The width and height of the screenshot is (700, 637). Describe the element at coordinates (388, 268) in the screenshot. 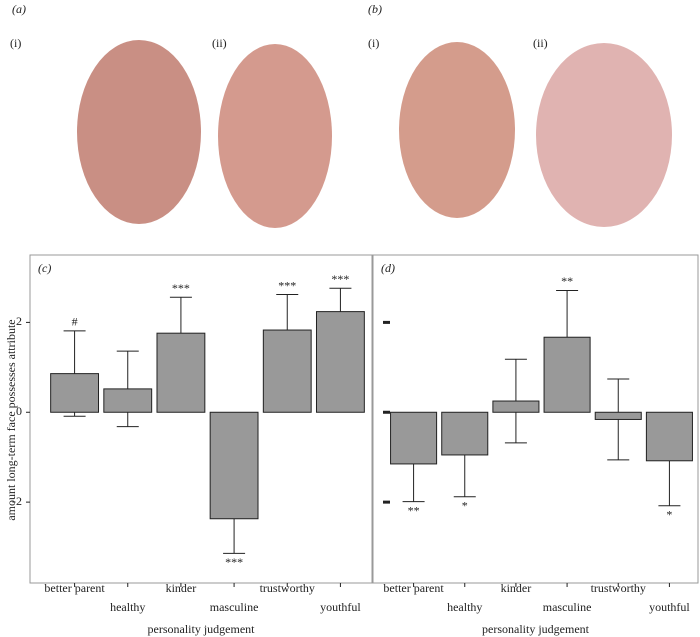

I see `panel-label: (d)` at that location.